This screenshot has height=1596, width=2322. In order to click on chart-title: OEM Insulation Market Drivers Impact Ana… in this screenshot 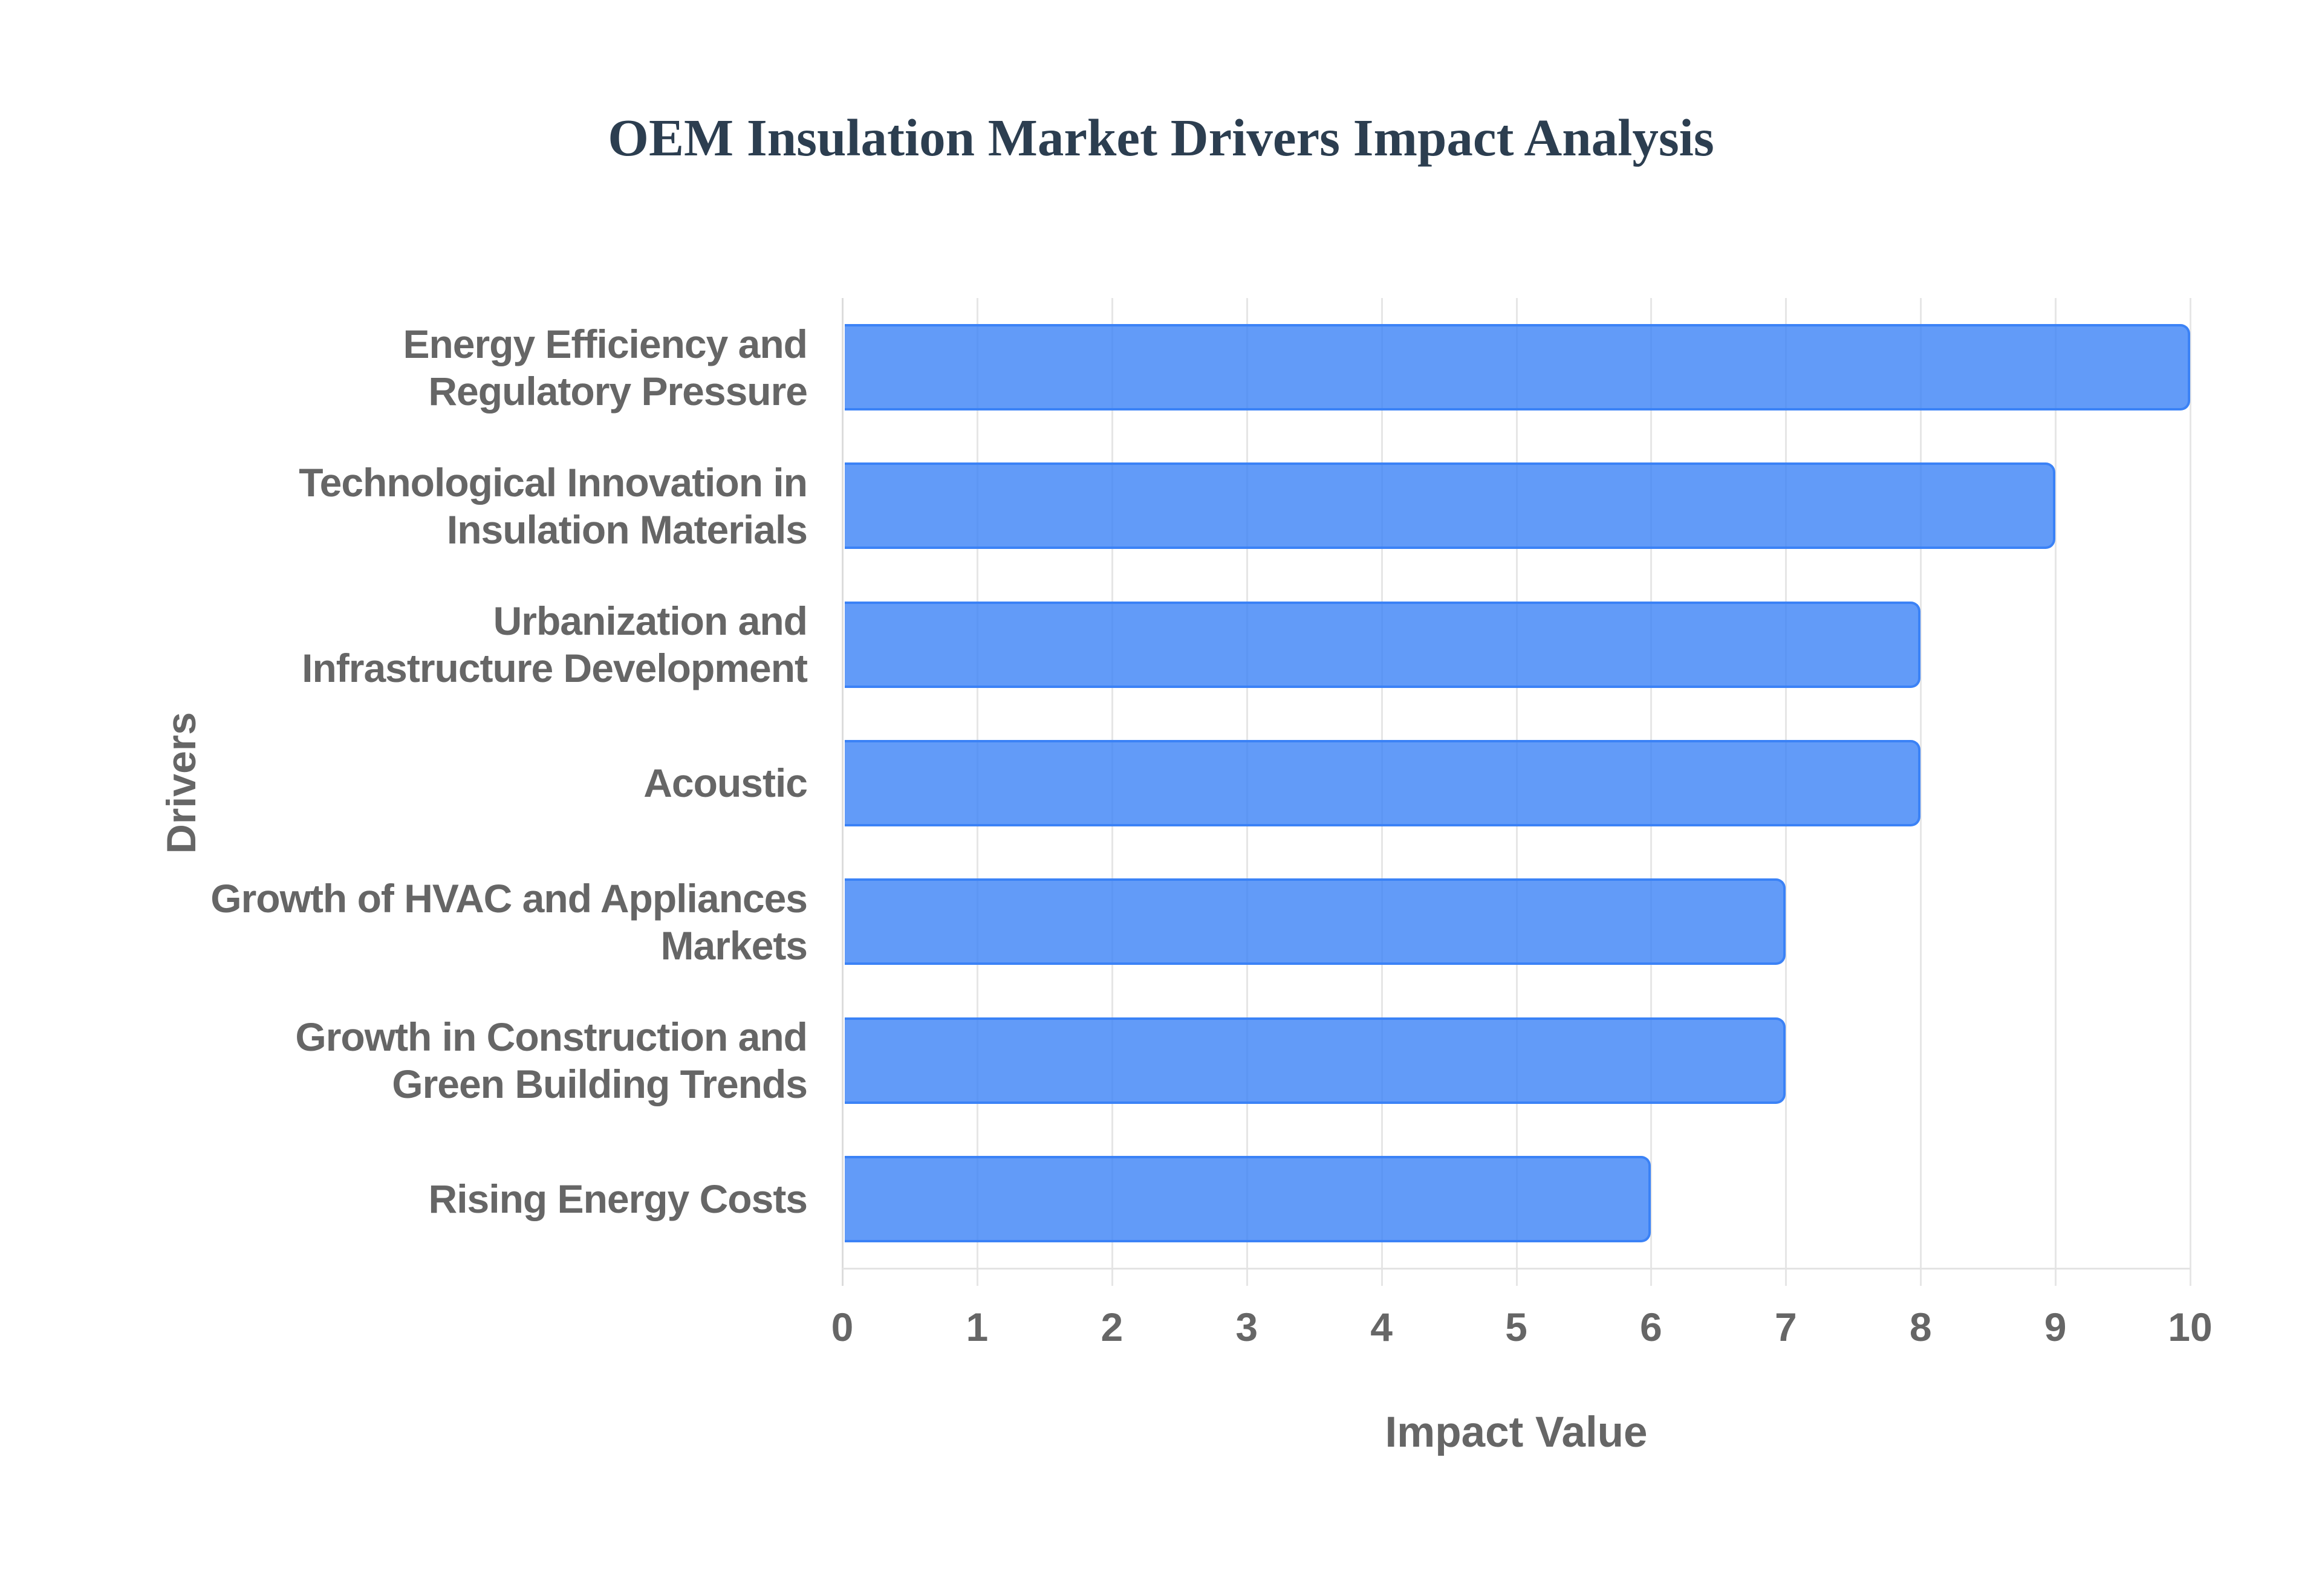, I will do `click(1161, 137)`.